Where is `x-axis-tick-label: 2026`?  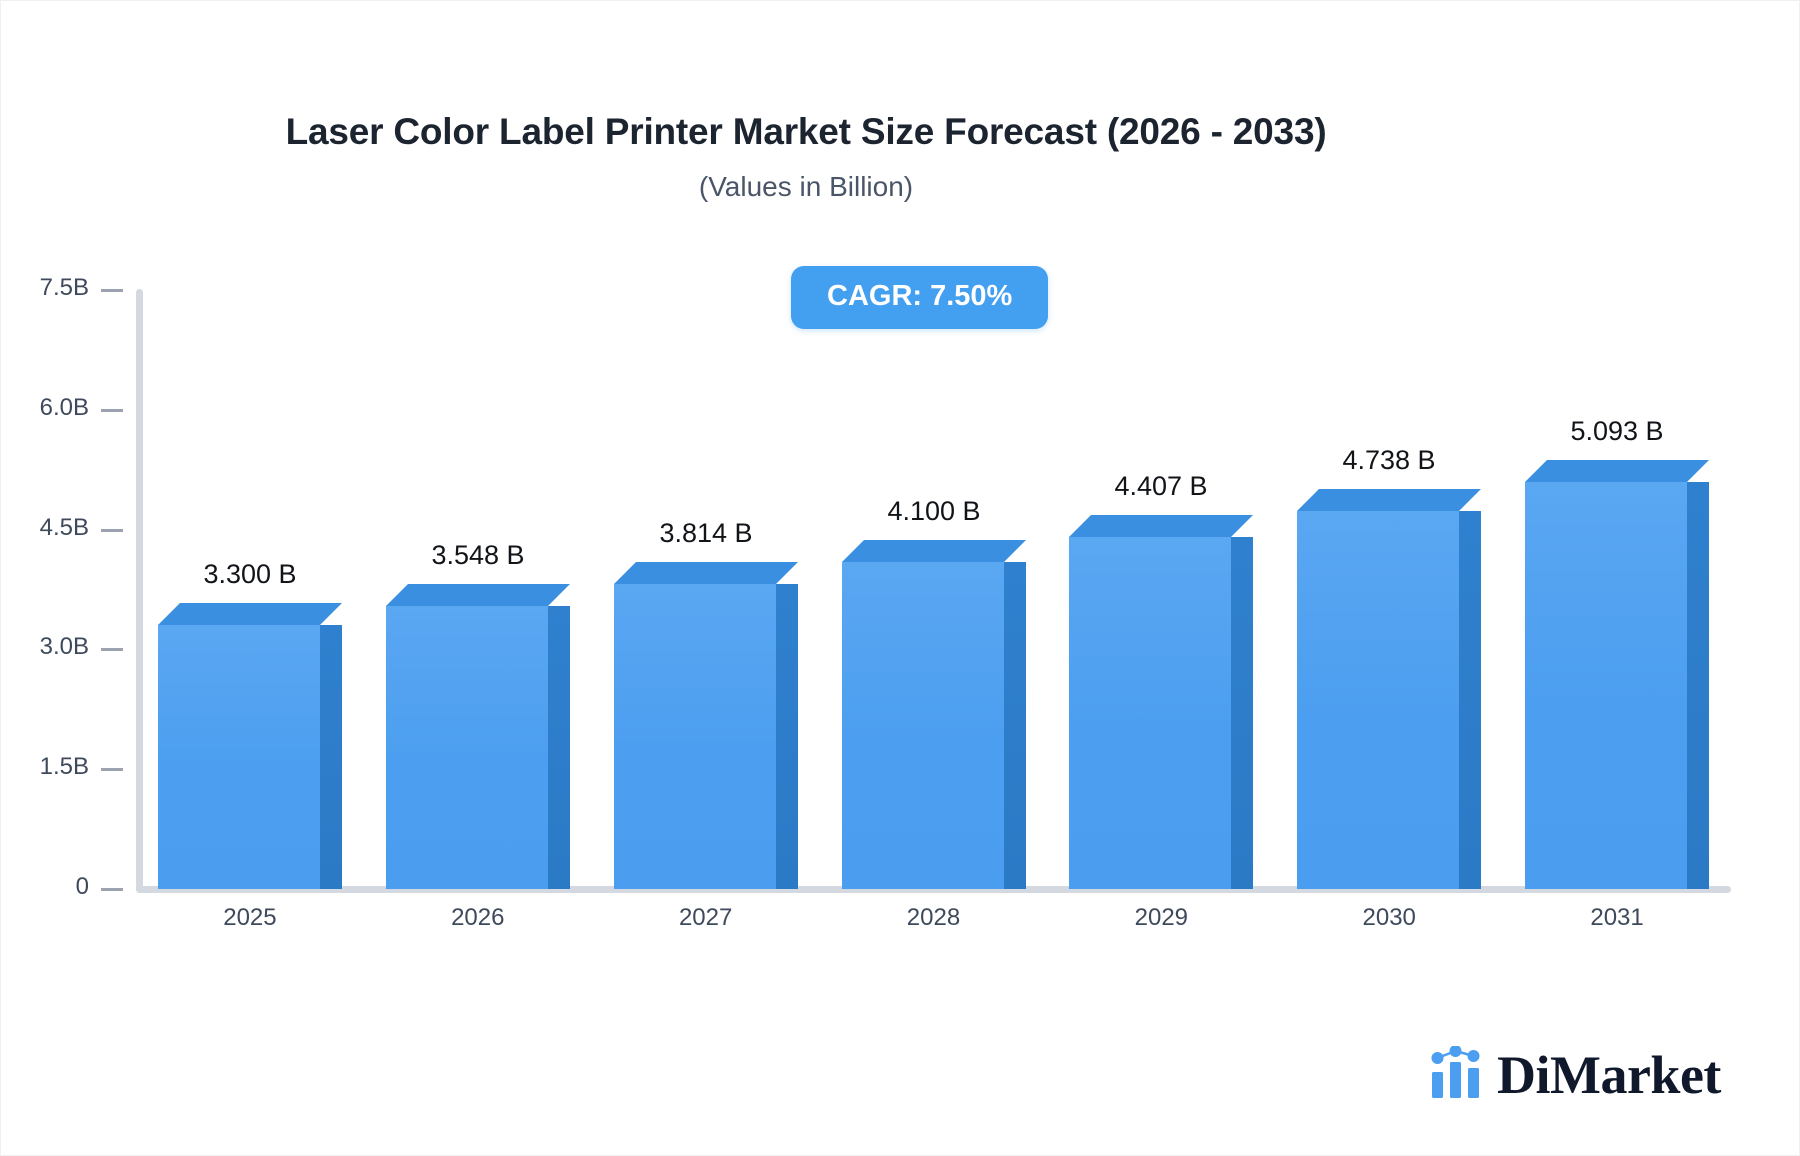 x-axis-tick-label: 2026 is located at coordinates (478, 917).